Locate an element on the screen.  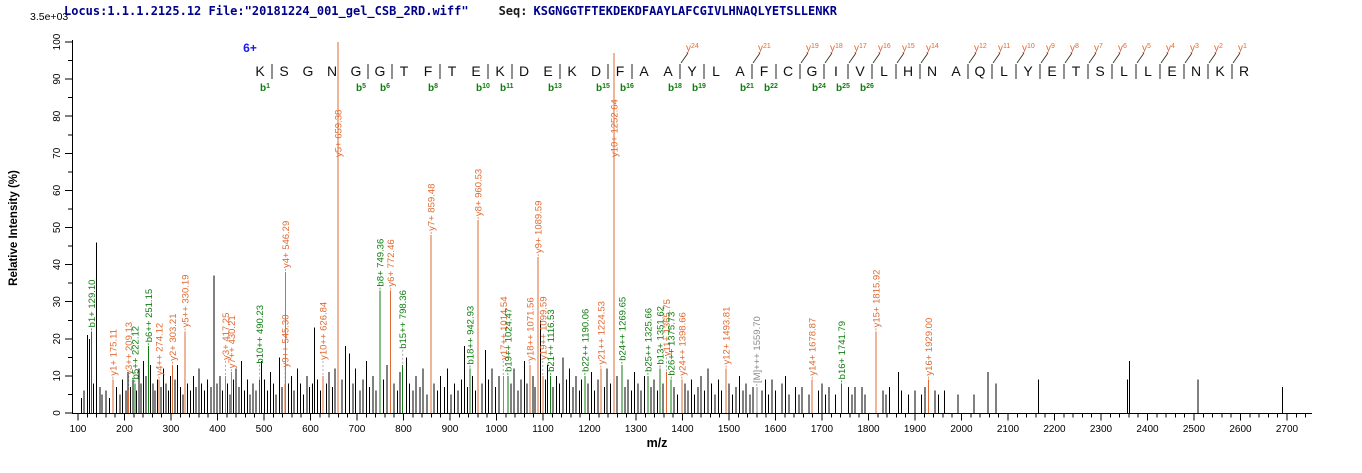
peak-label: b18++ 942.93 is located at coordinates (470, 335).